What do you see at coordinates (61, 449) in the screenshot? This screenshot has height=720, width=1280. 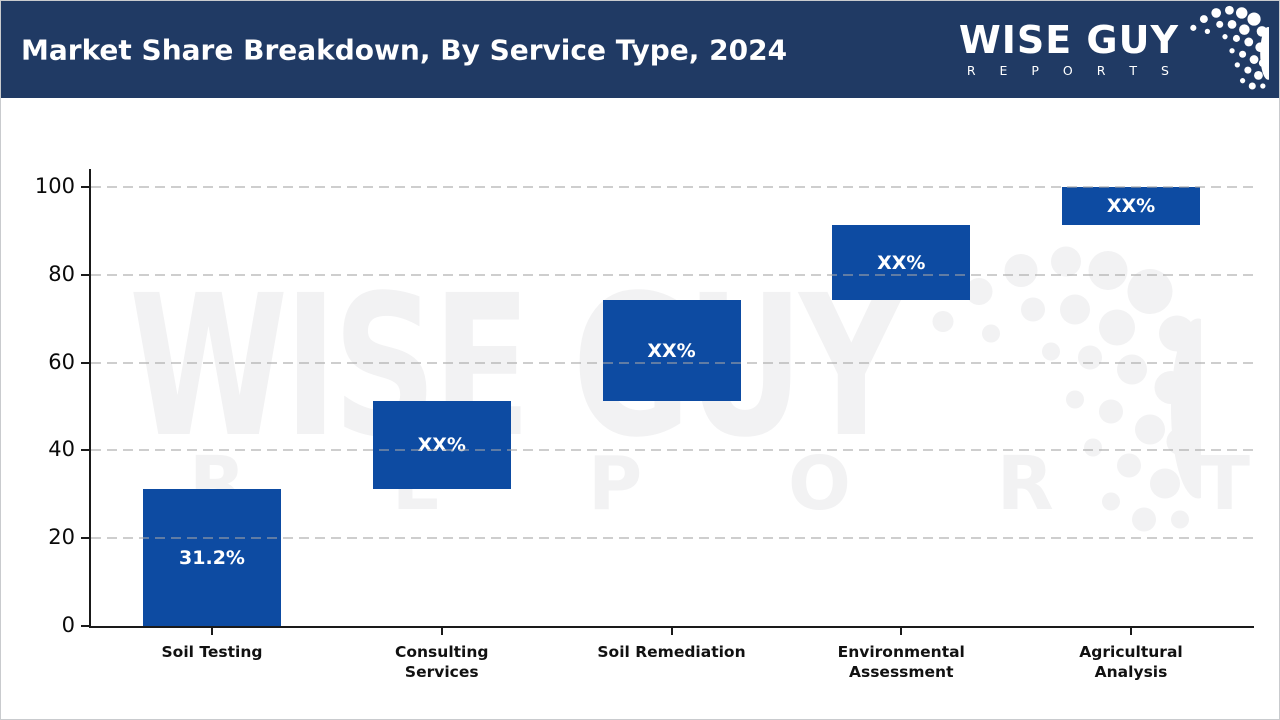 I see `y-tick-label: 40` at bounding box center [61, 449].